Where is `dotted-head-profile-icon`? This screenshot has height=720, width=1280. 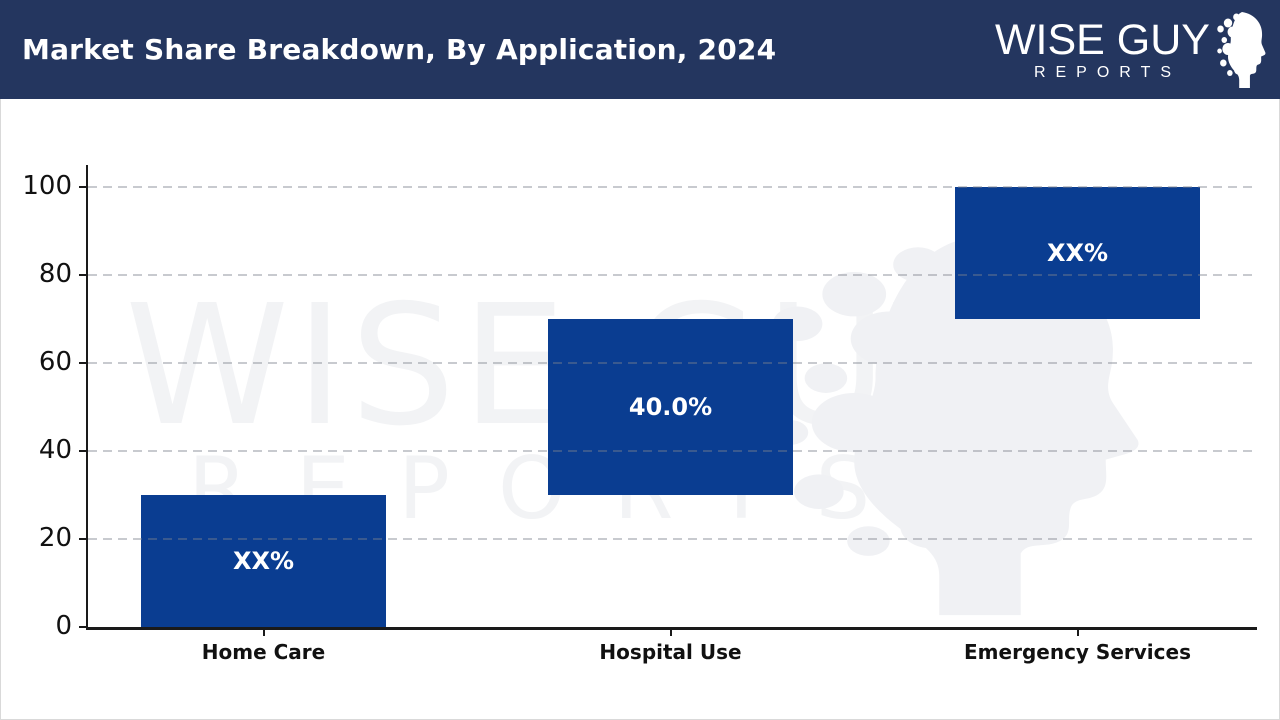
dotted-head-profile-icon is located at coordinates (1241, 49).